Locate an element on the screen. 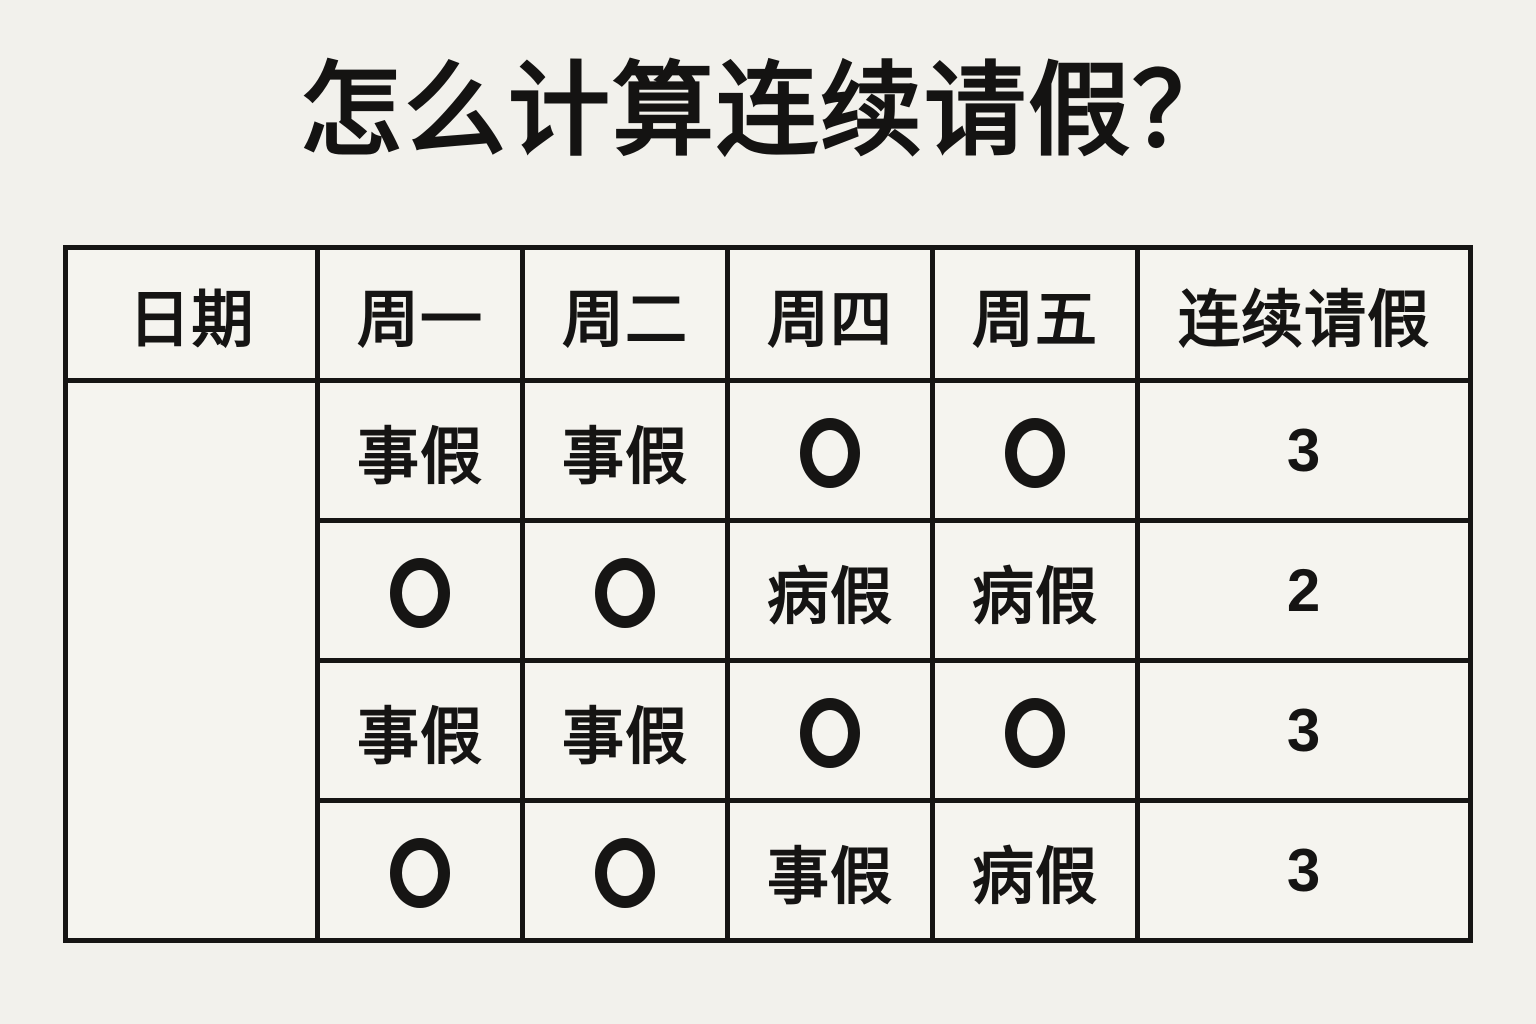 Image resolution: width=1536 pixels, height=1024 pixels. date-merged-cell is located at coordinates (191, 660).